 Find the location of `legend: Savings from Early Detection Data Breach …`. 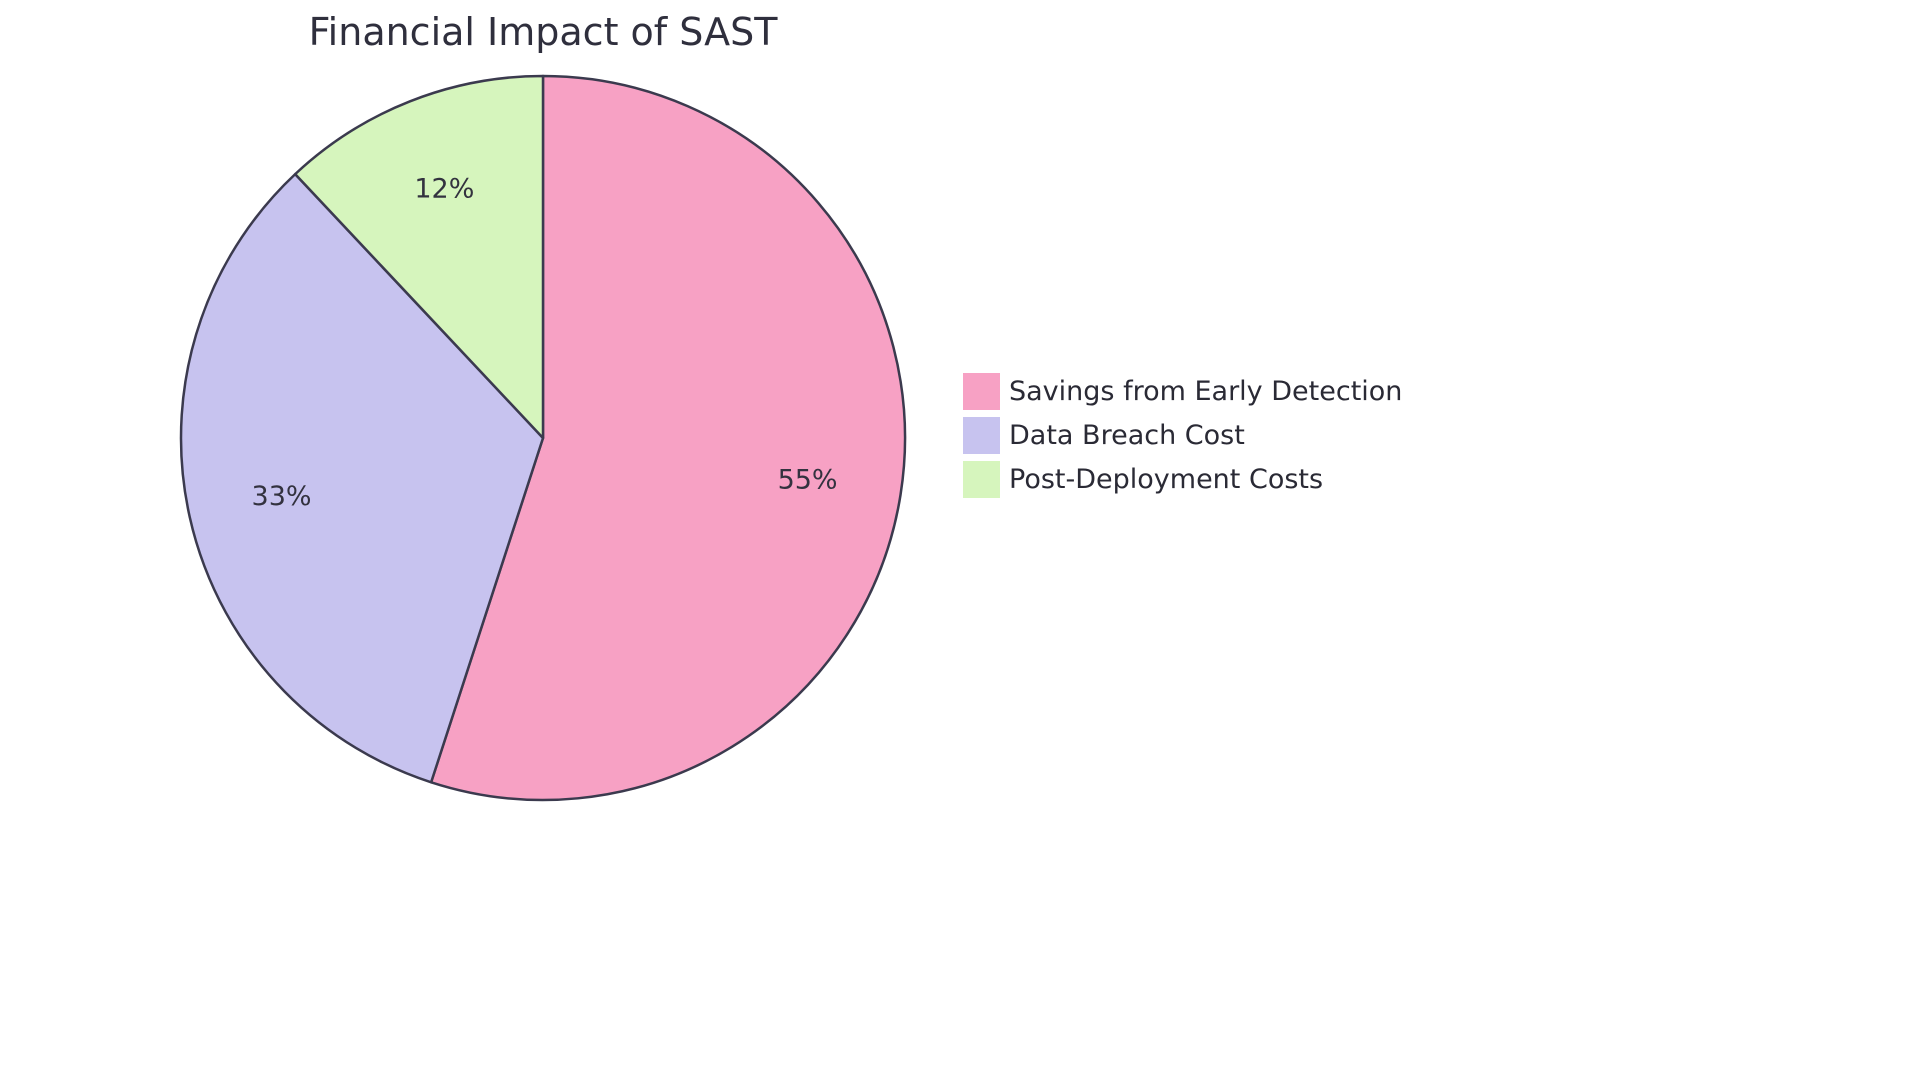

legend: Savings from Early Detection Data Breach … is located at coordinates (1182, 439).